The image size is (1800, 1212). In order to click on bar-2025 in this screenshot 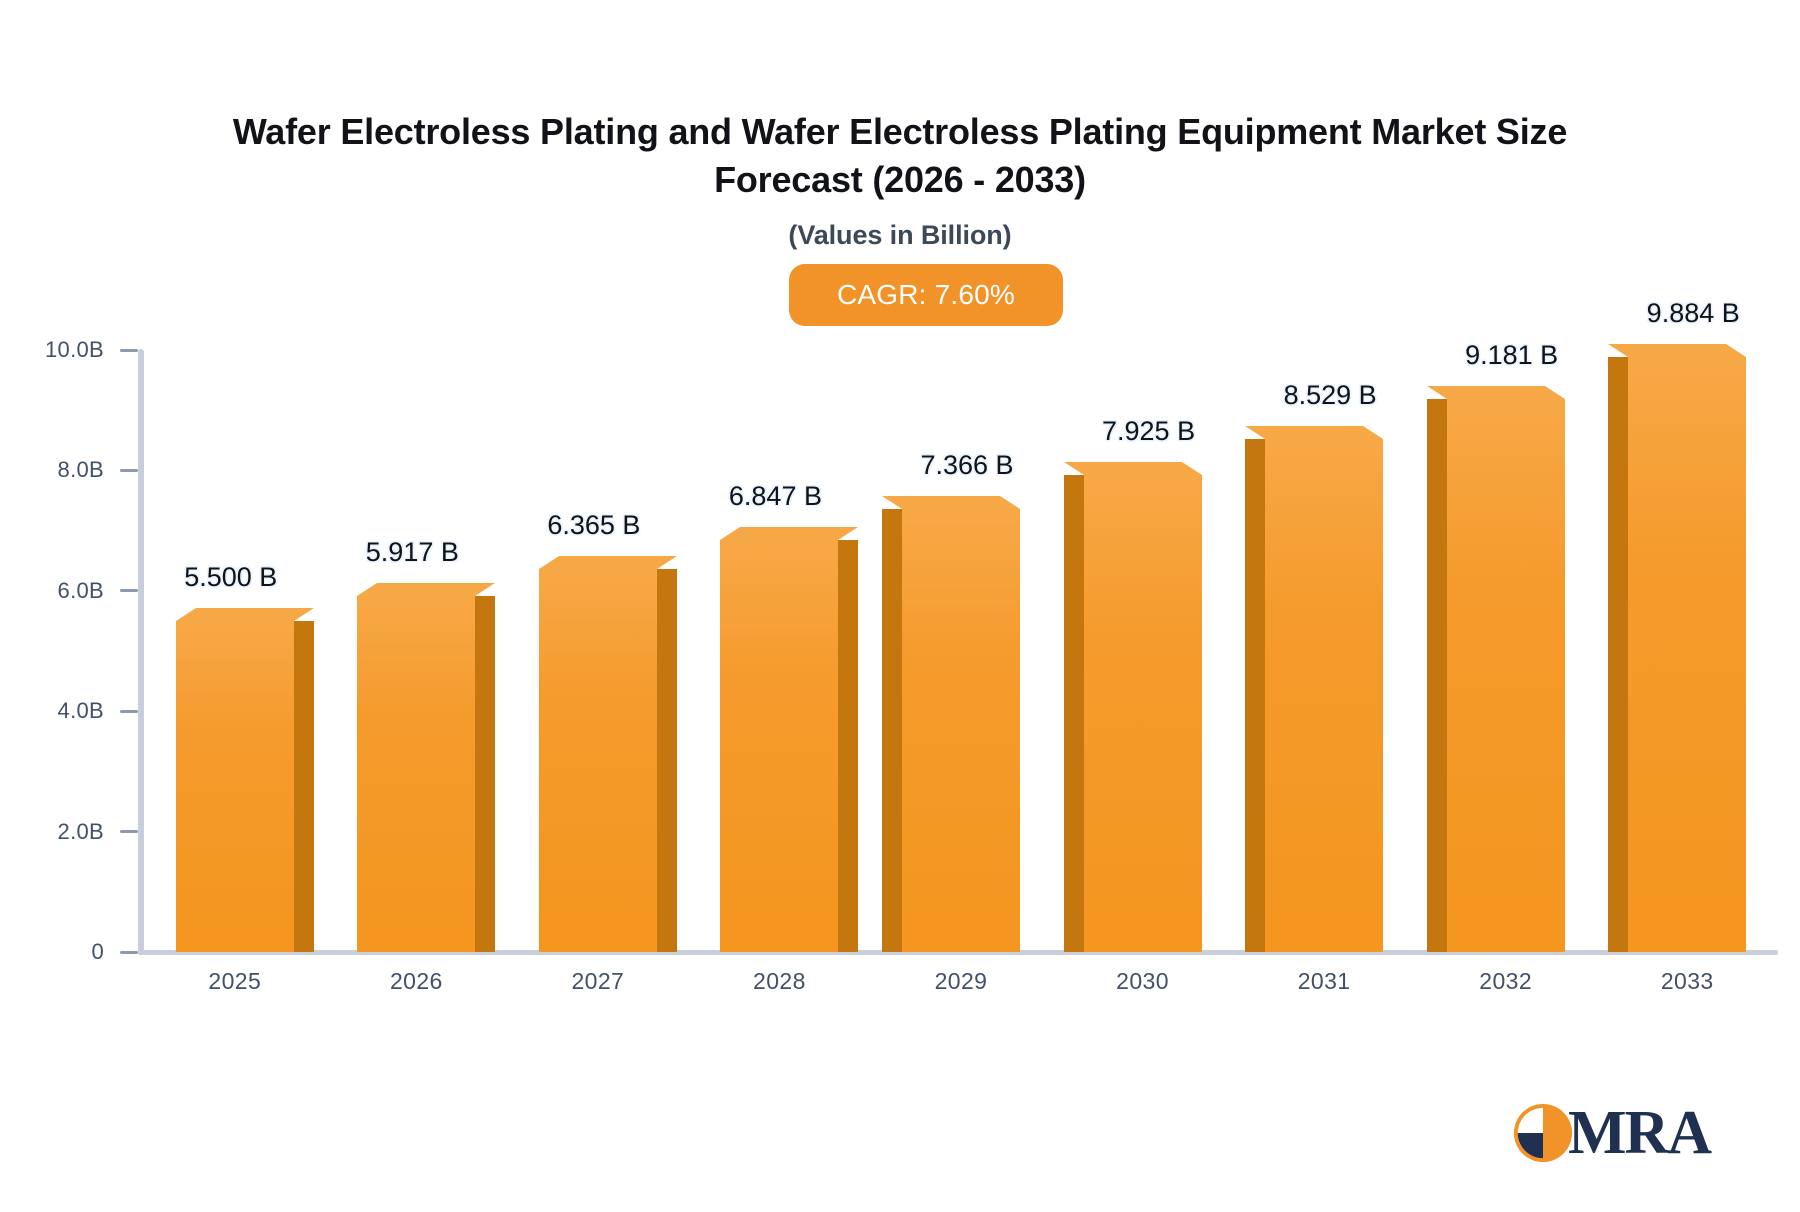, I will do `click(245, 779)`.